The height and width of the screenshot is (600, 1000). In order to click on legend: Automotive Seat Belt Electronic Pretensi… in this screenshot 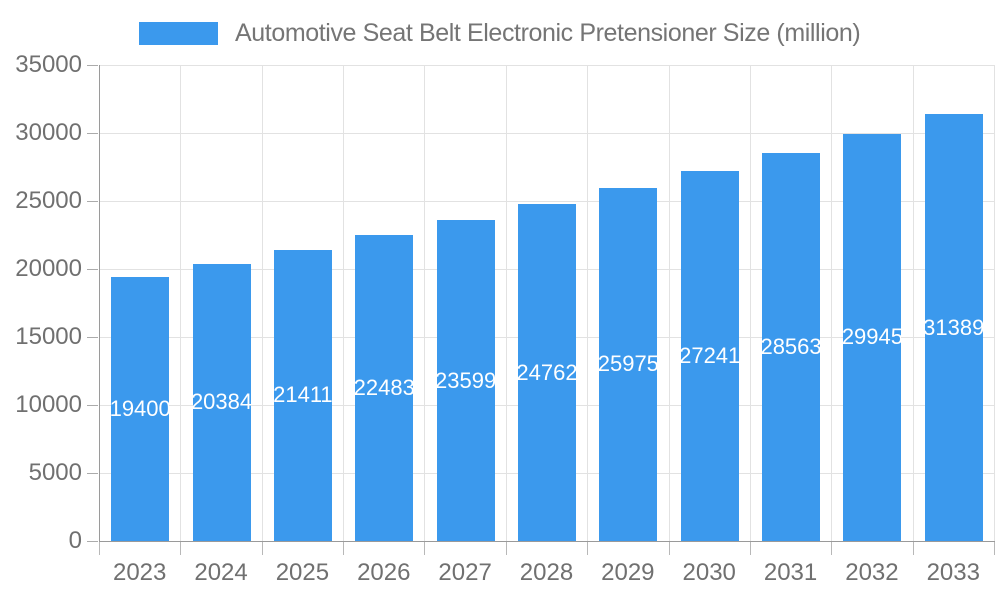, I will do `click(500, 33)`.